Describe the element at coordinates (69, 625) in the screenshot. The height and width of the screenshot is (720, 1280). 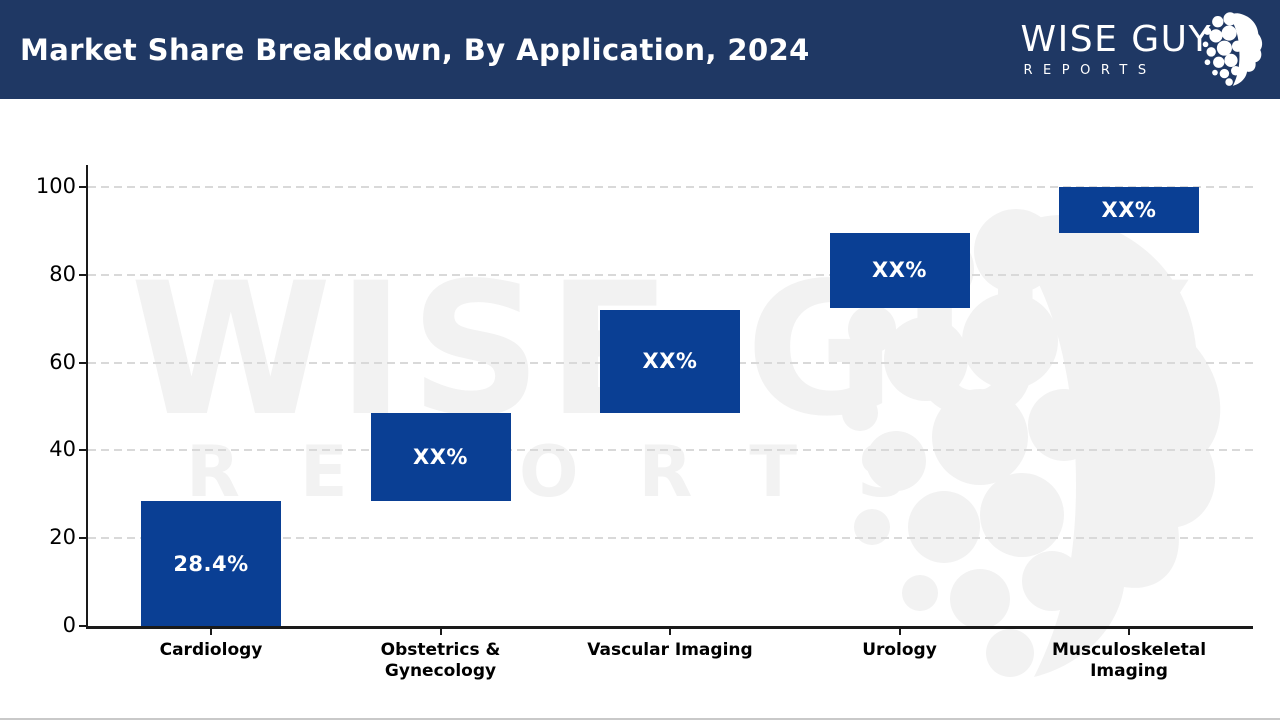
I see `y-tick-label: 0` at that location.